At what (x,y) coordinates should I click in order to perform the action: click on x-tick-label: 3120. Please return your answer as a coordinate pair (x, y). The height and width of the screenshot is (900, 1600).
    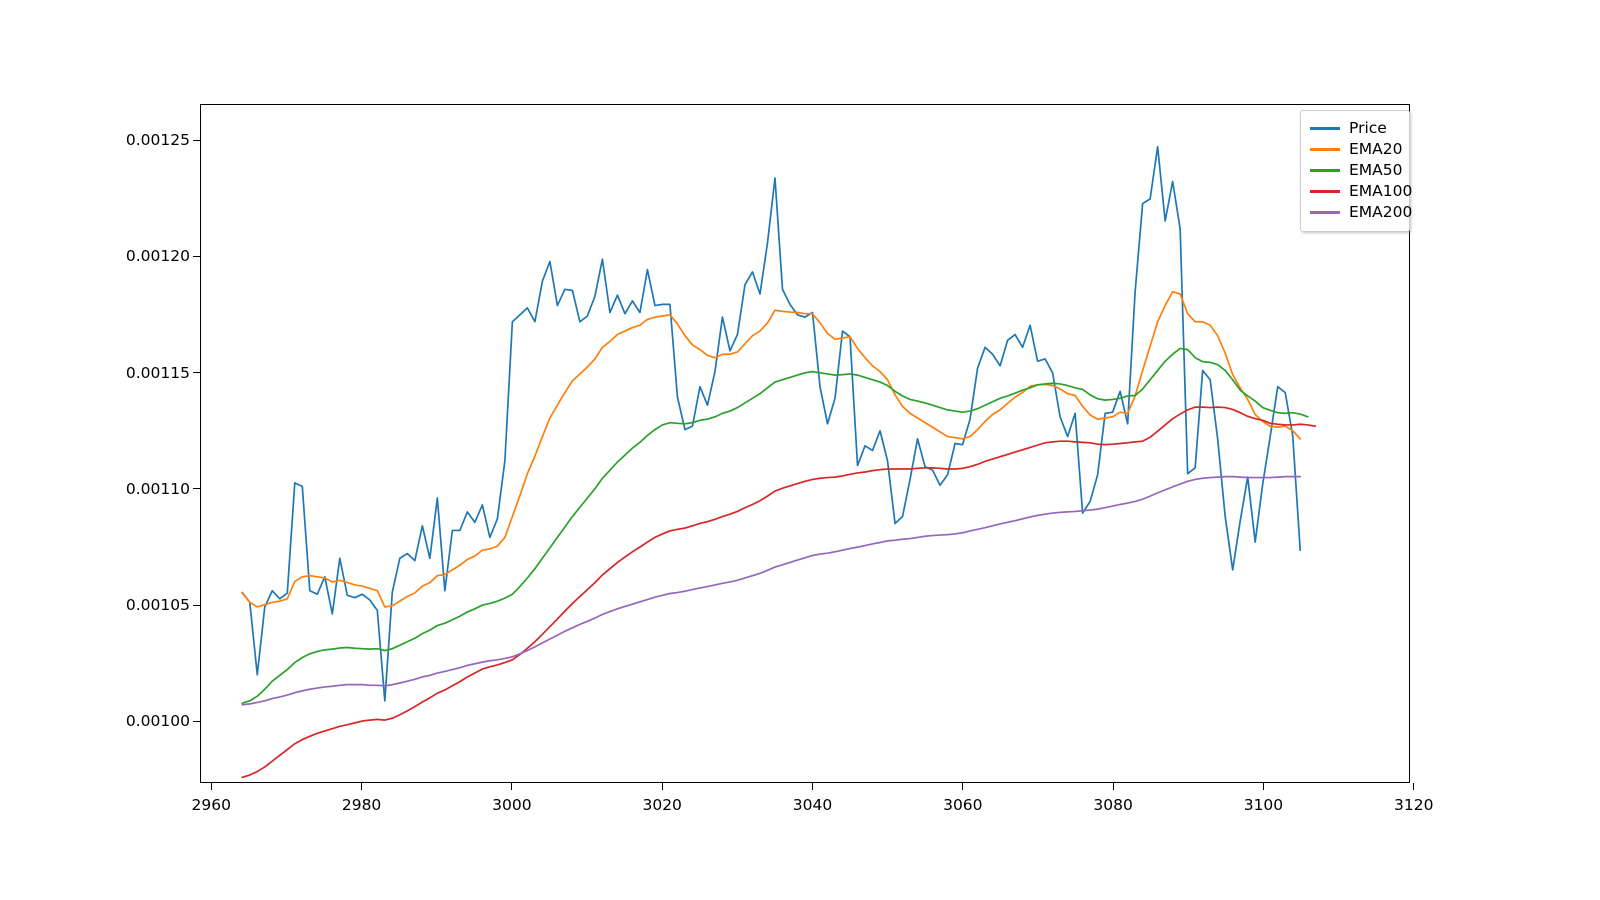
    Looking at the image, I should click on (1414, 805).